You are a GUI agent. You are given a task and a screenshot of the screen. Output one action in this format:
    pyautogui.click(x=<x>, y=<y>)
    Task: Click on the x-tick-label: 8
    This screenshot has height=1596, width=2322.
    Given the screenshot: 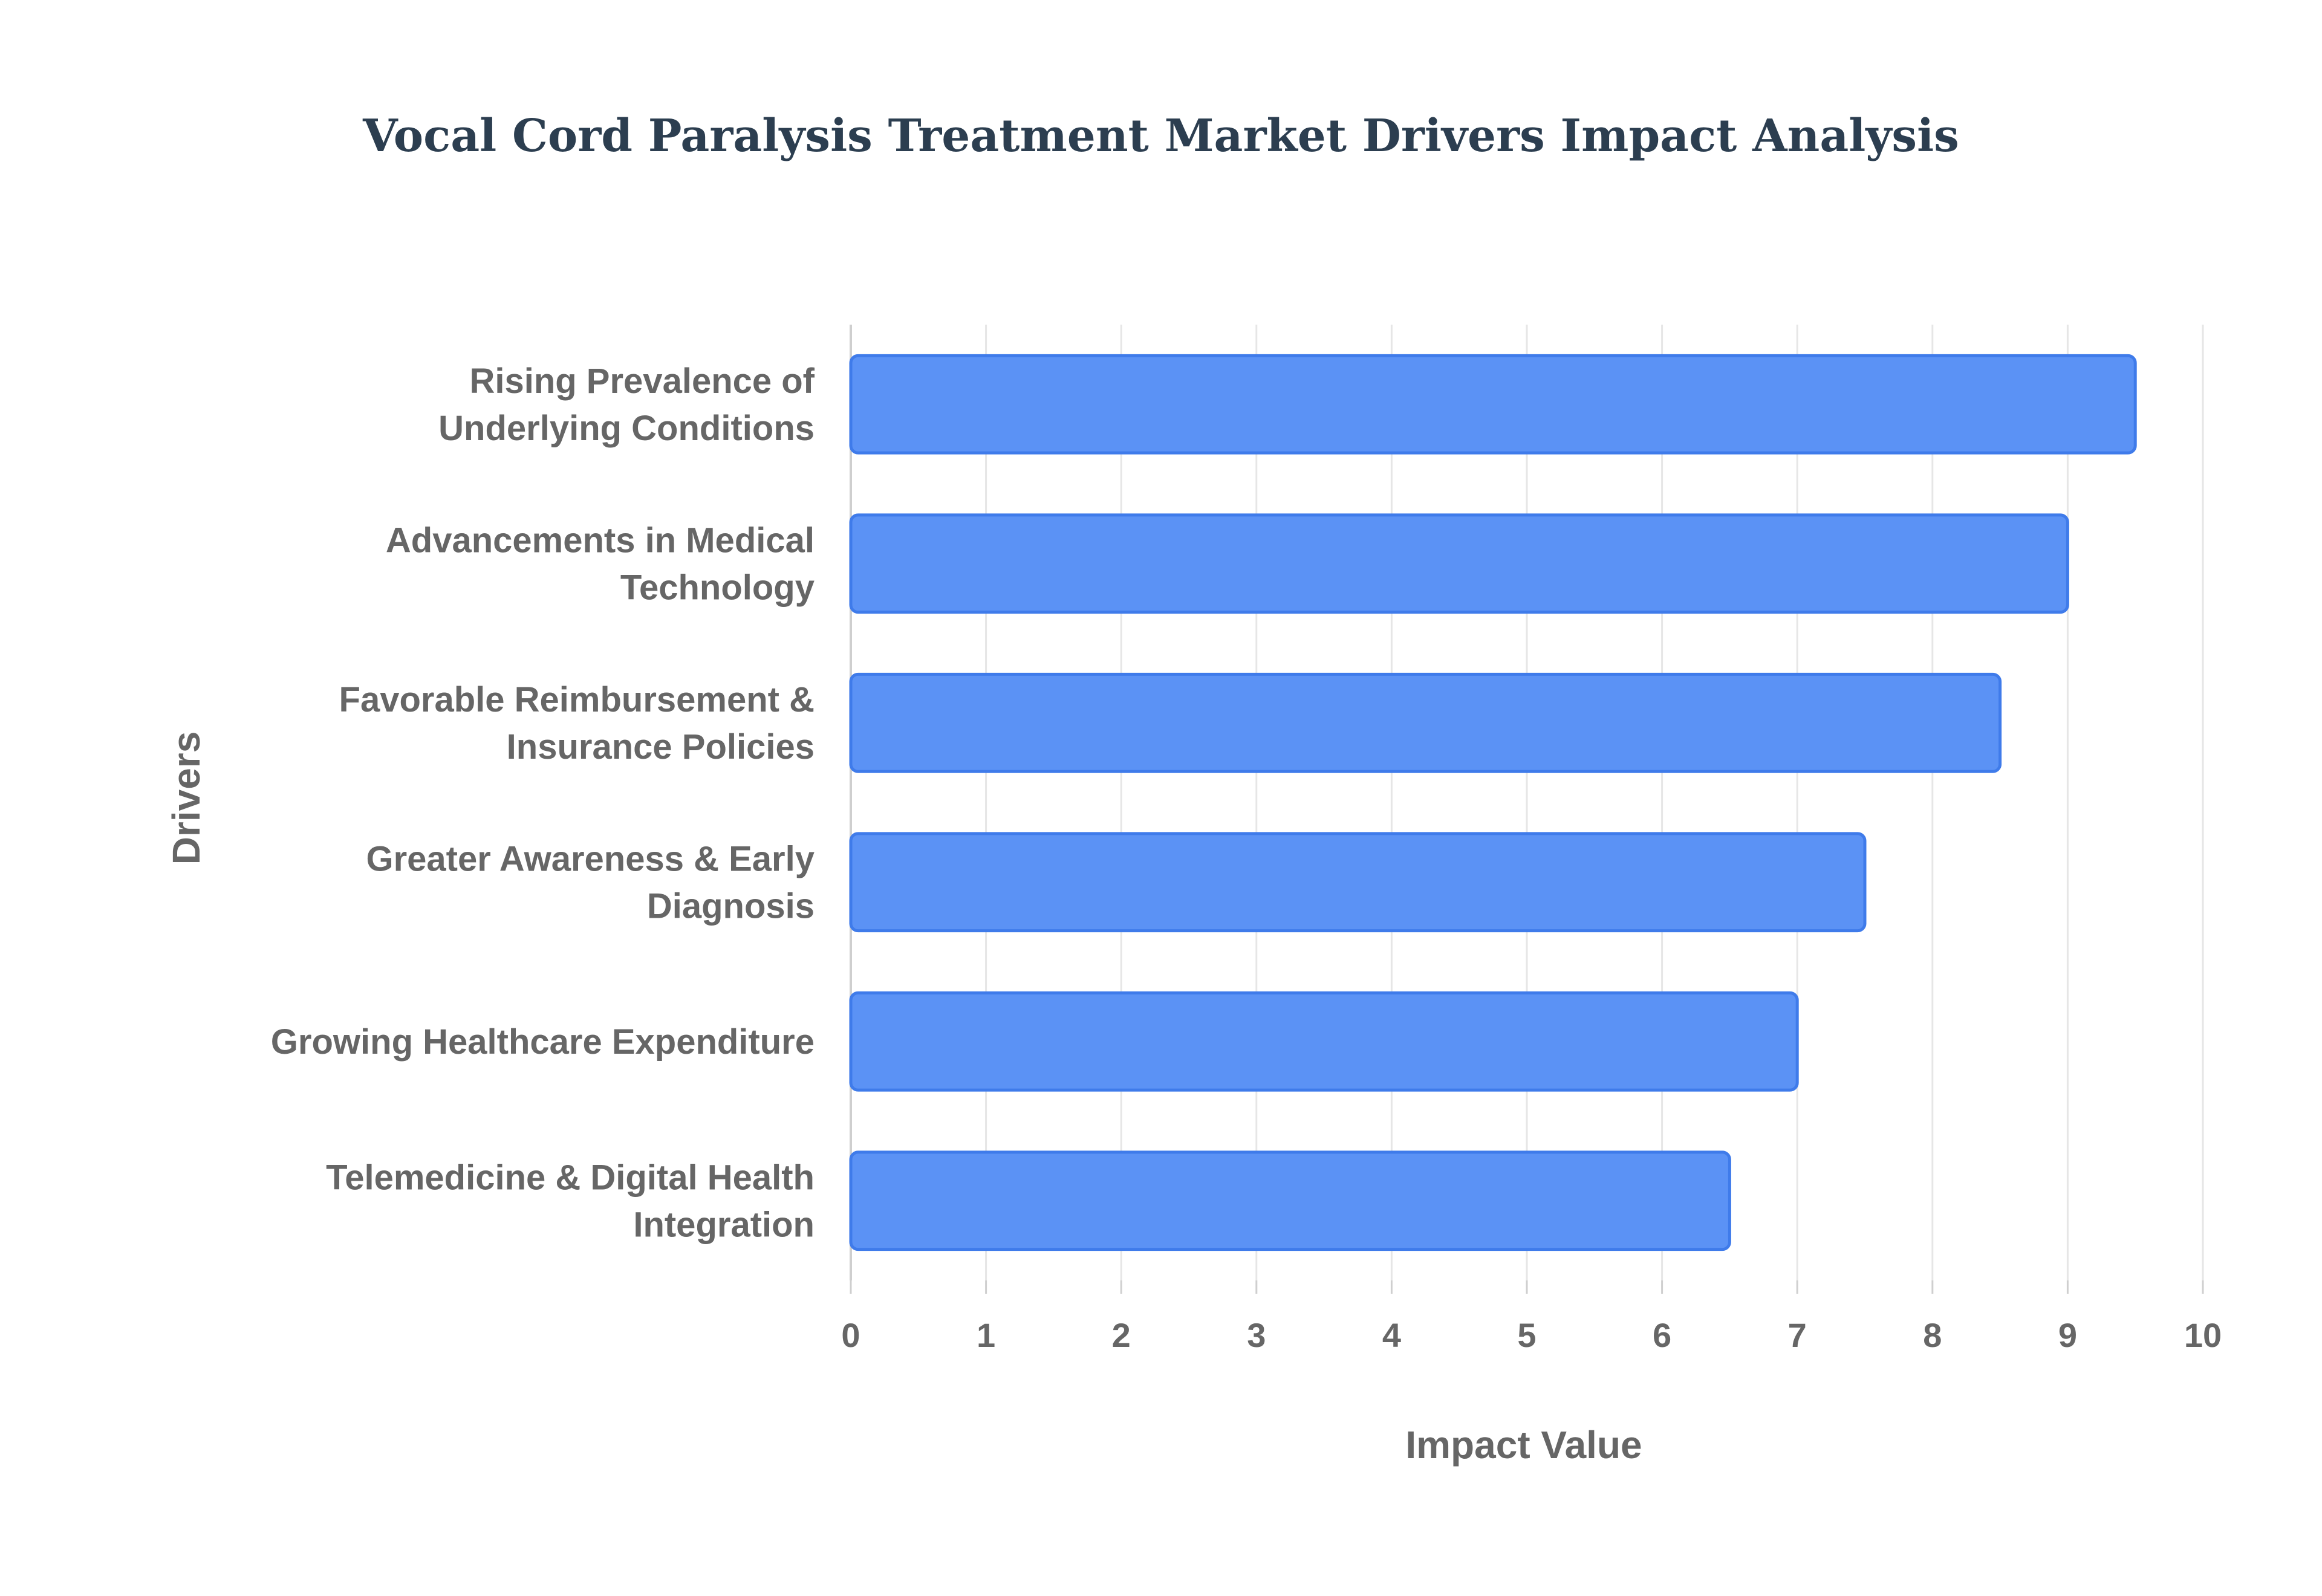 What is the action you would take?
    pyautogui.click(x=1933, y=1335)
    